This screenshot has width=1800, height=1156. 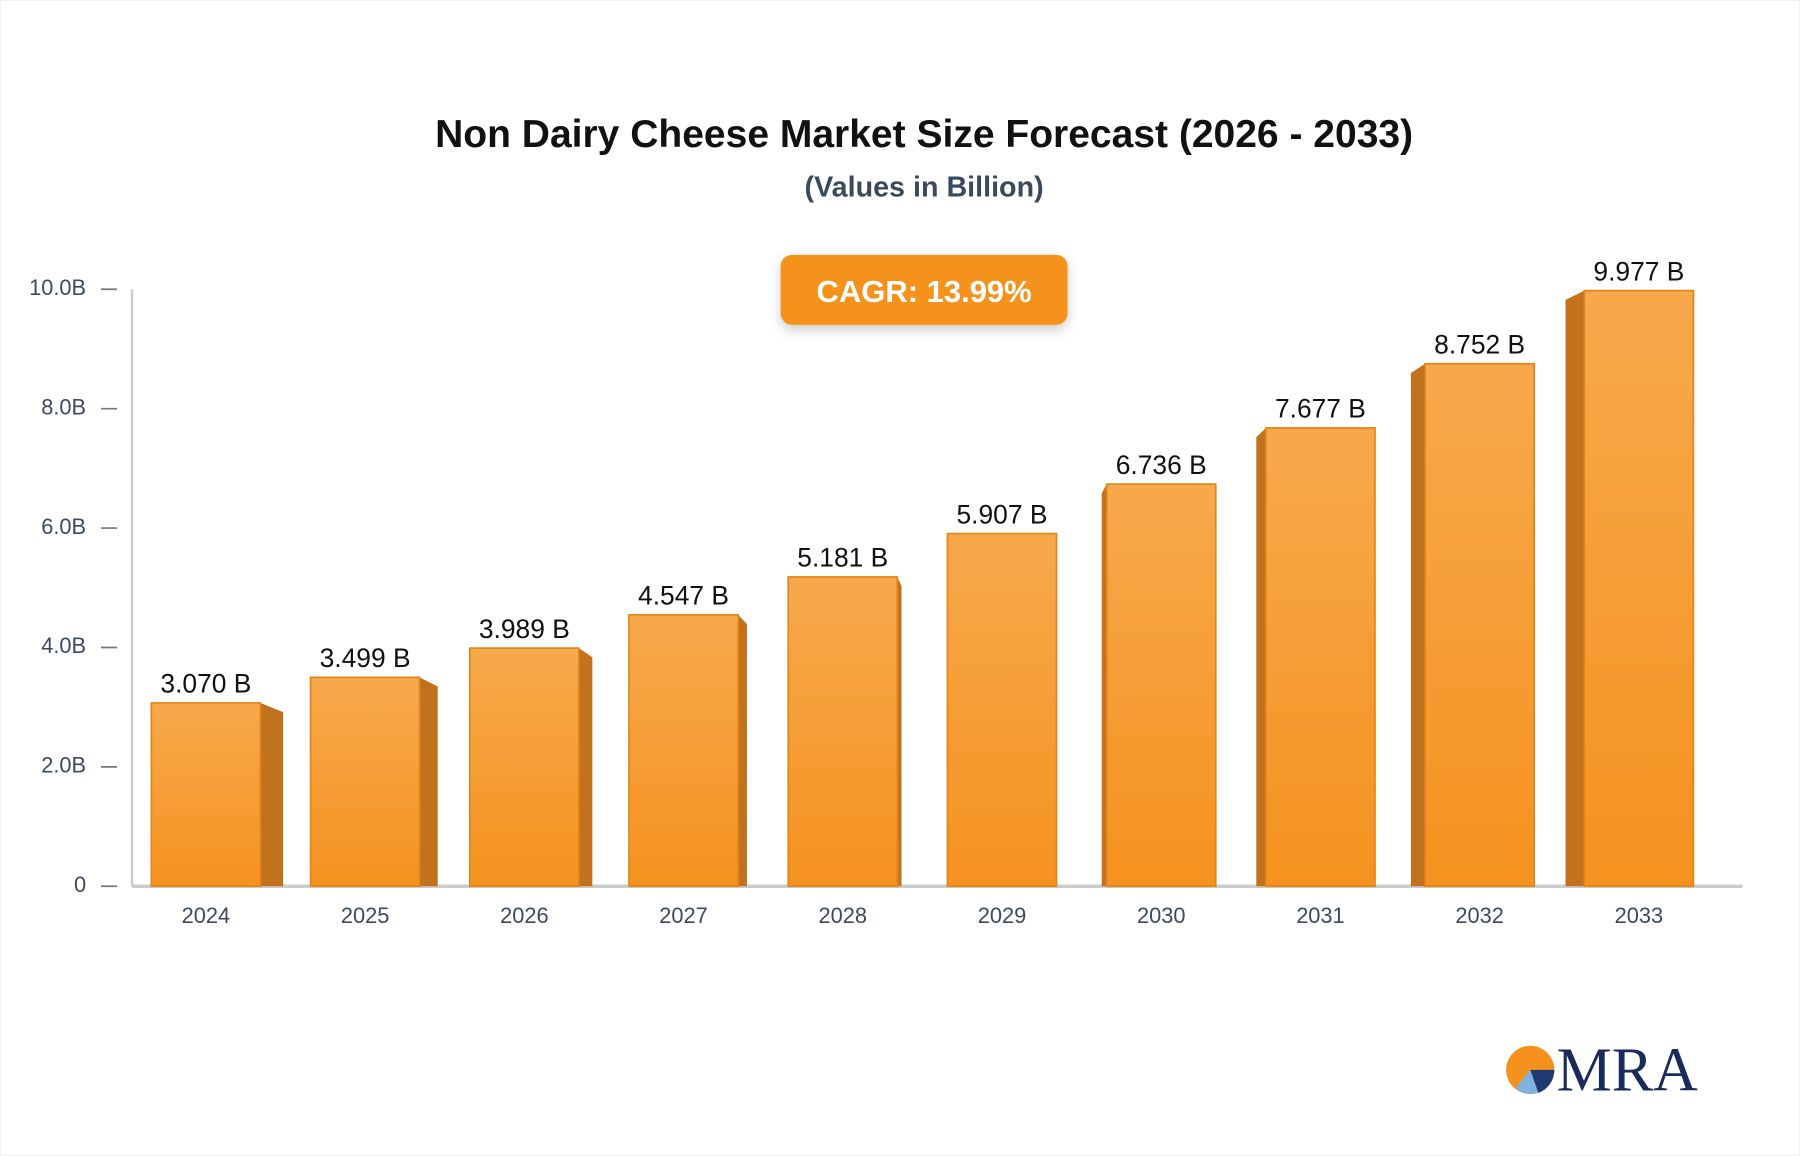 What do you see at coordinates (57, 287) in the screenshot?
I see `y-tick-label: 10.0B` at bounding box center [57, 287].